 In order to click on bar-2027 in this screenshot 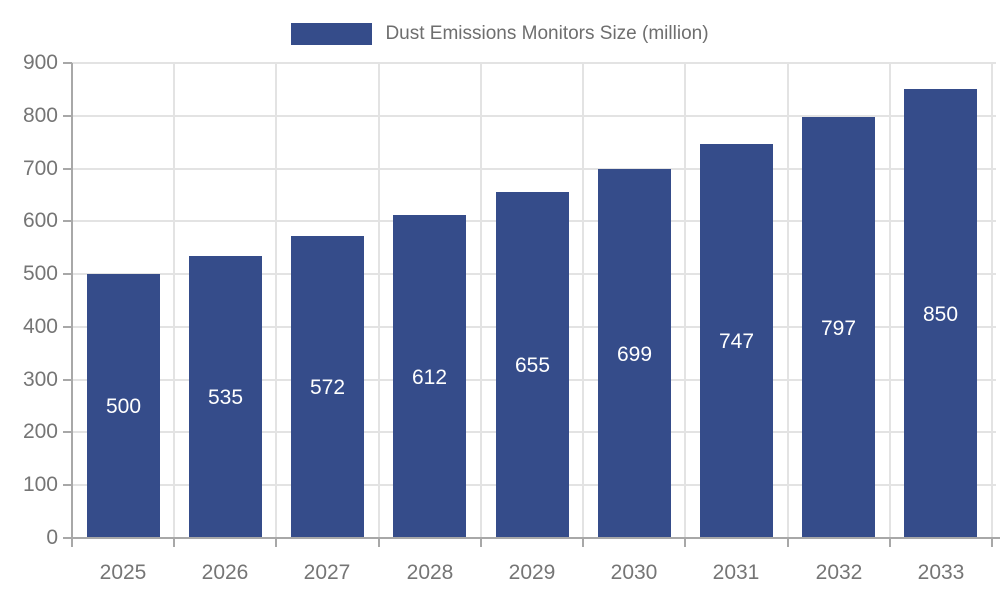, I will do `click(327, 386)`.